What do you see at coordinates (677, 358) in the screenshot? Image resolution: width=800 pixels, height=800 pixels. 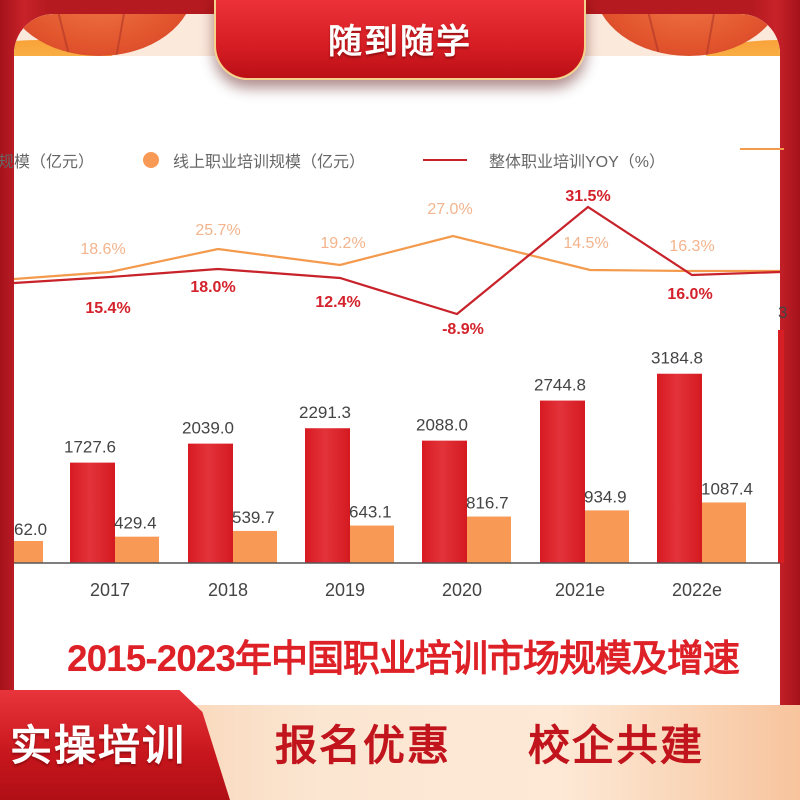 I see `bar-label-total: 3184.8` at bounding box center [677, 358].